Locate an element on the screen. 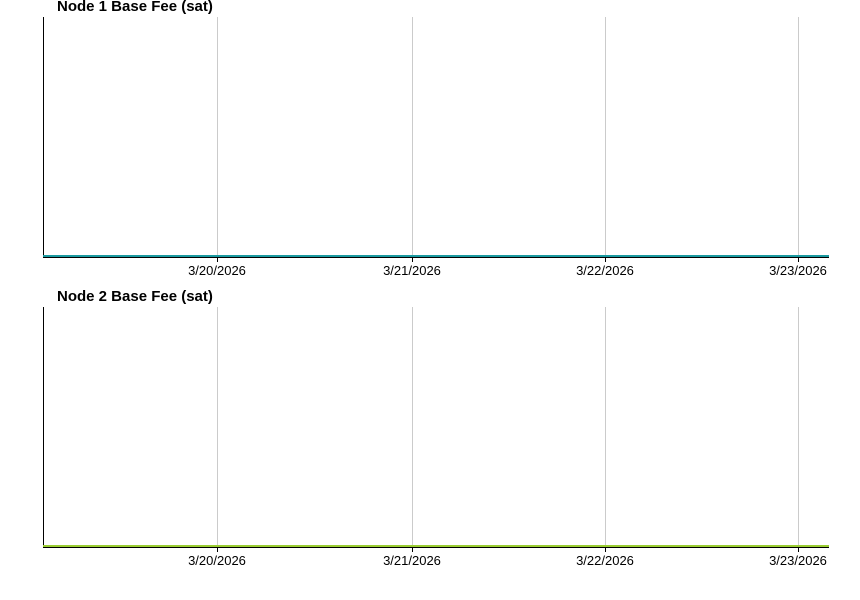 The height and width of the screenshot is (600, 860). chart-title: Node 2 Base Fee (sat) is located at coordinates (135, 296).